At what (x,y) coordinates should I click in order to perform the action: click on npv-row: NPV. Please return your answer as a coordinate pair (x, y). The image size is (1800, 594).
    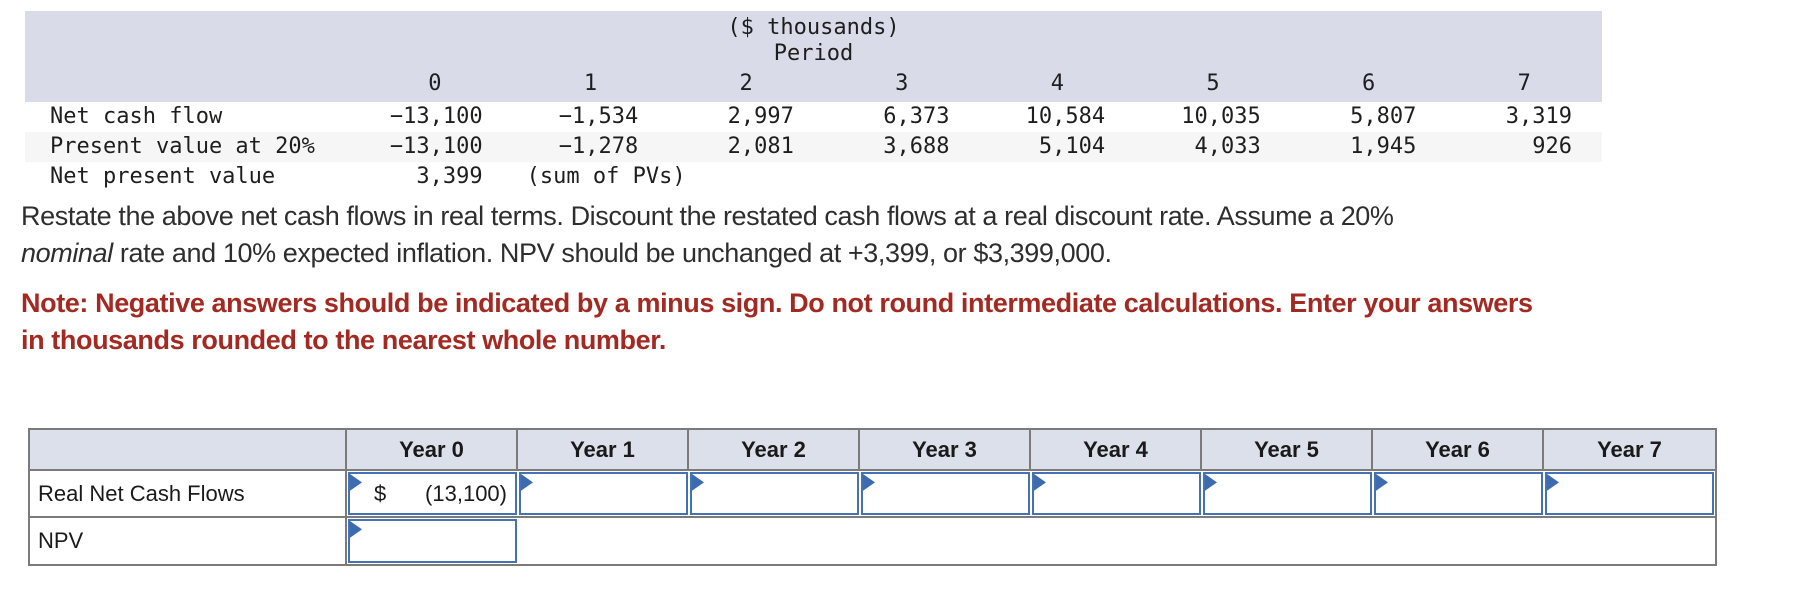
    Looking at the image, I should click on (872, 541).